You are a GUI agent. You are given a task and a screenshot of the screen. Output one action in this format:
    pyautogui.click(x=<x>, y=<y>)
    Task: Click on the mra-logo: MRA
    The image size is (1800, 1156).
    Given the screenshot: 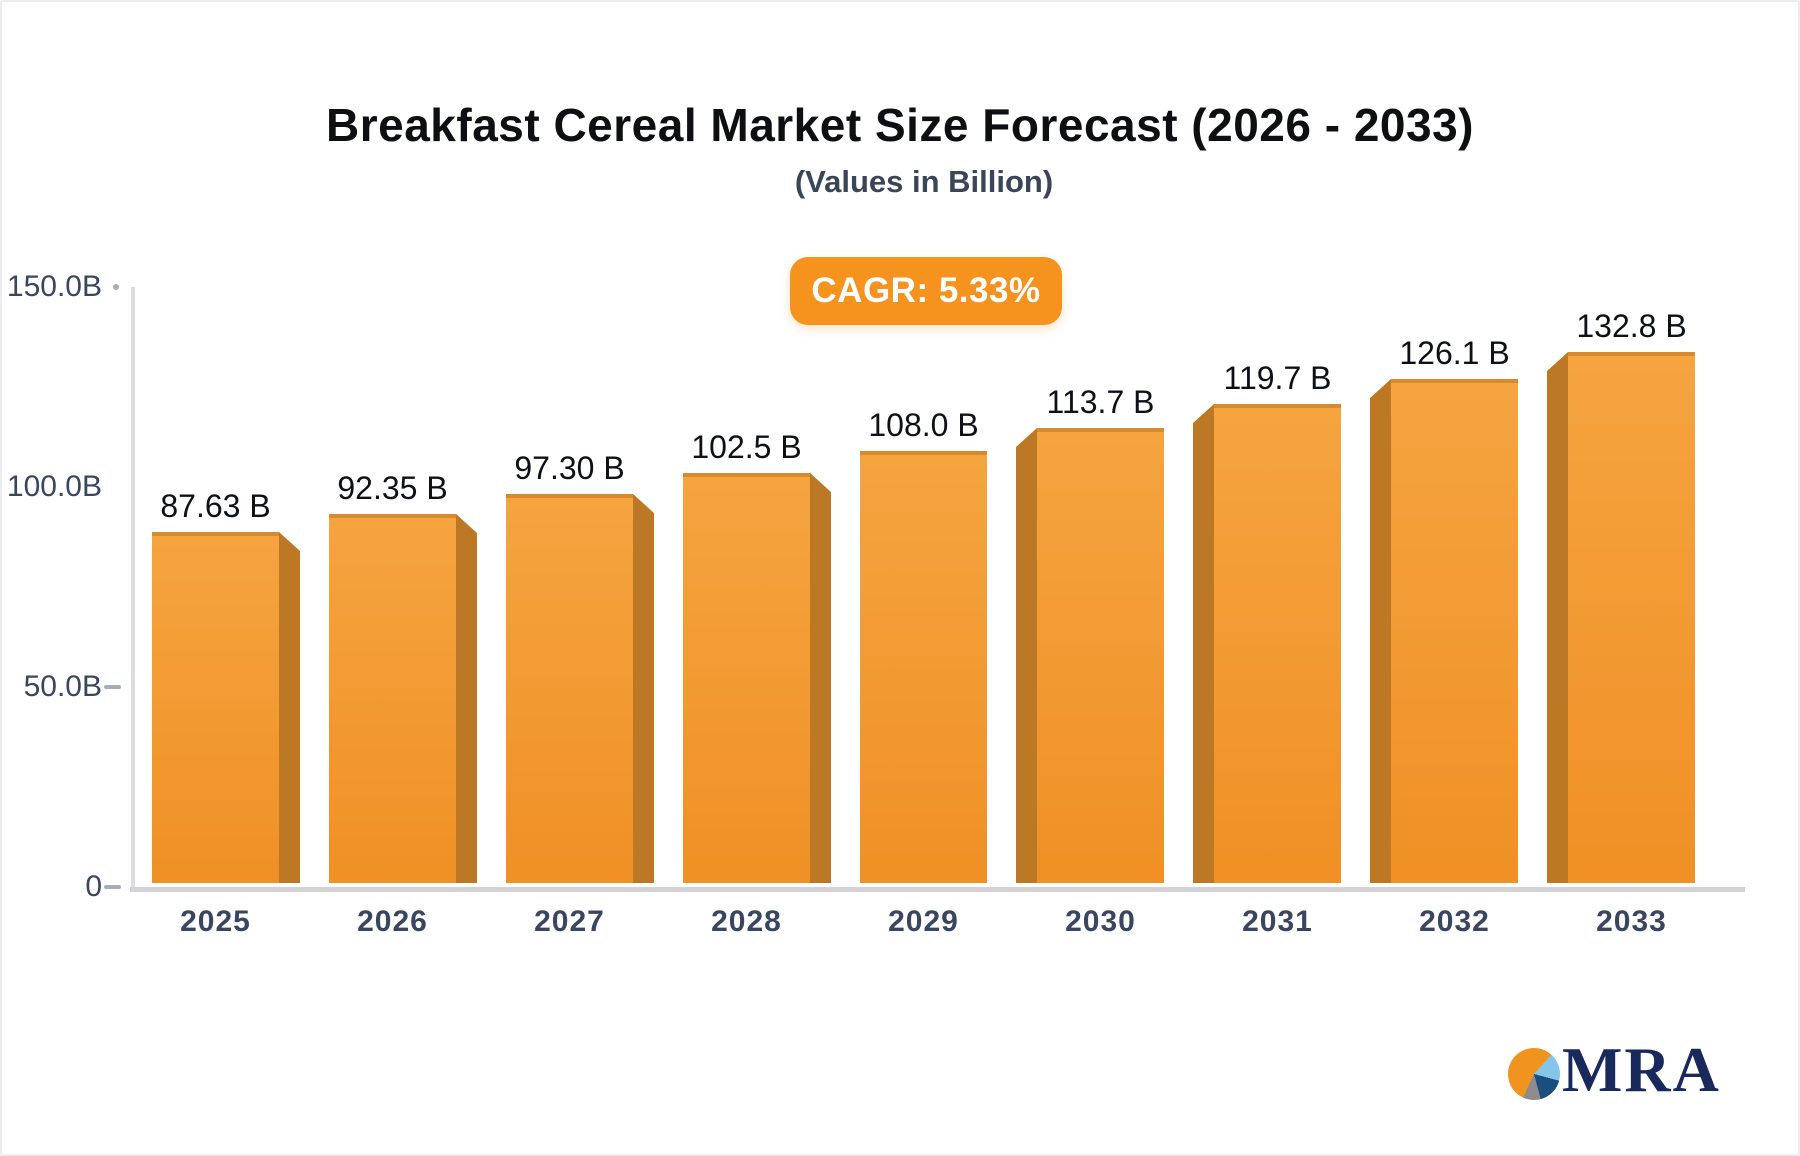 What is the action you would take?
    pyautogui.click(x=1614, y=1070)
    